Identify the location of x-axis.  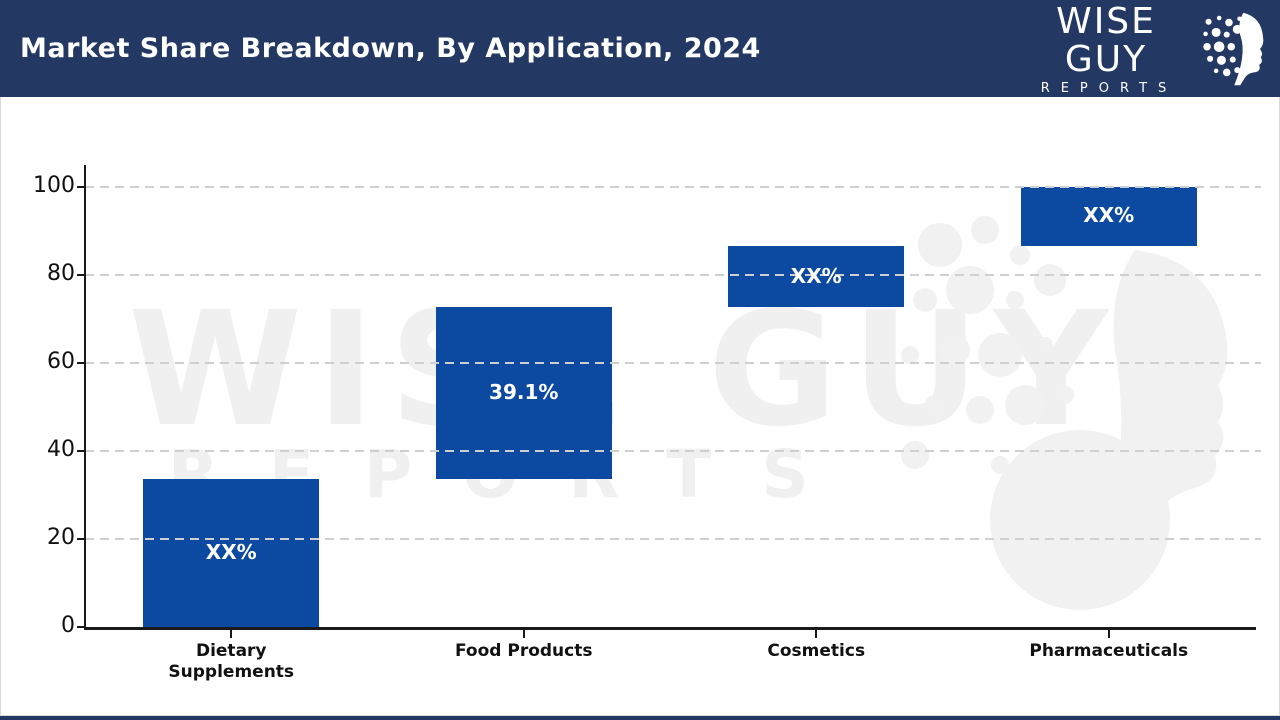
(670, 628).